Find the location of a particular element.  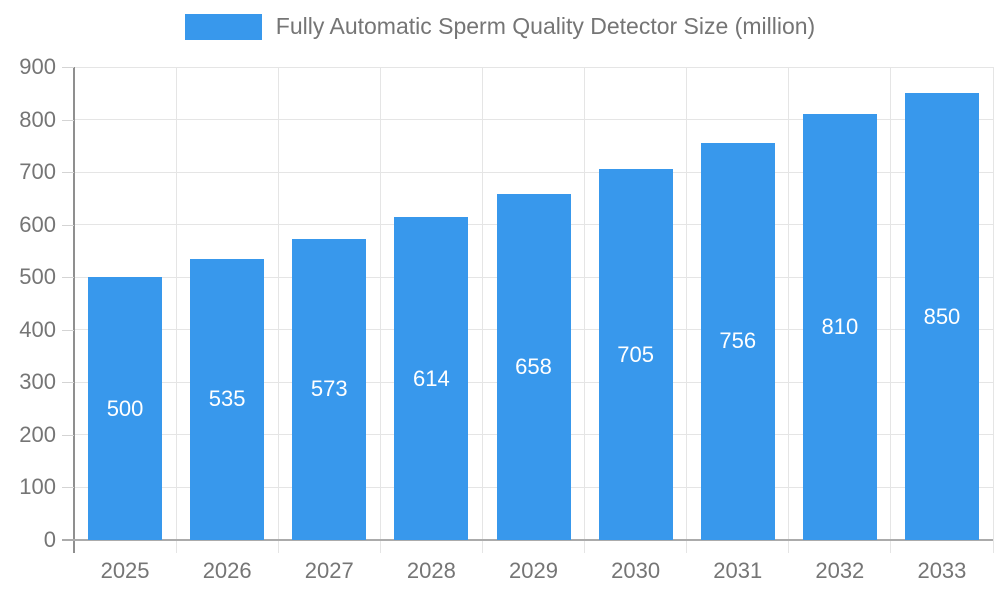

x-axis-label: 2033 is located at coordinates (942, 570).